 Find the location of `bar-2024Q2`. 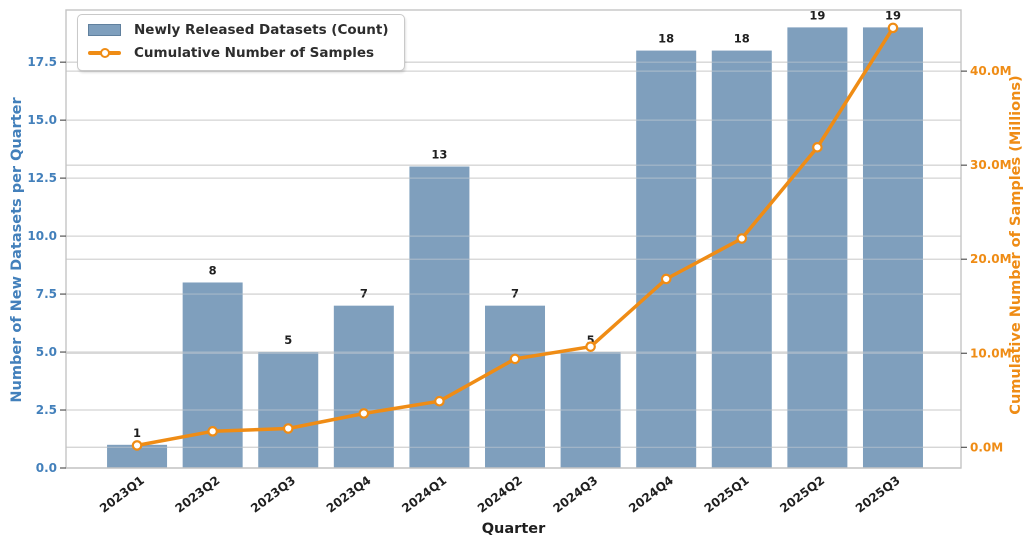

bar-2024Q2 is located at coordinates (515, 386).